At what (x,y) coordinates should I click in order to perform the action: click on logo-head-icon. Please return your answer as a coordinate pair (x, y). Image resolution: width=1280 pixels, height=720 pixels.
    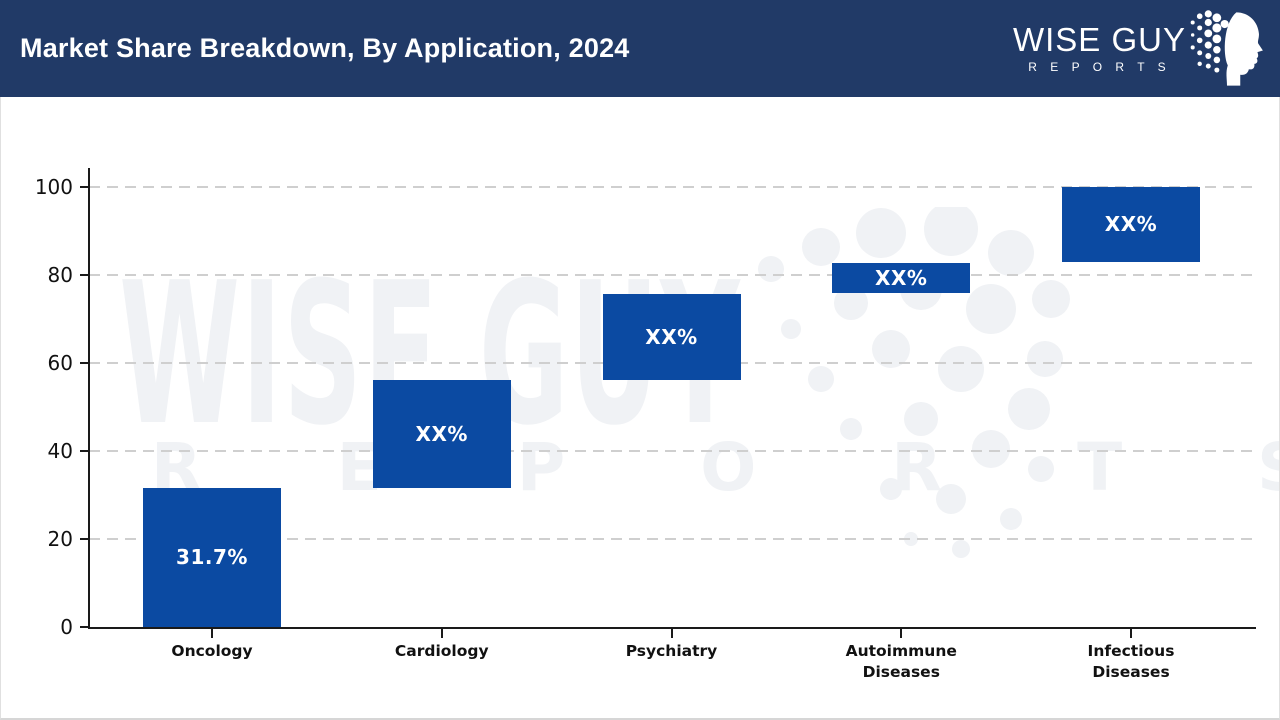
    Looking at the image, I should click on (1226, 47).